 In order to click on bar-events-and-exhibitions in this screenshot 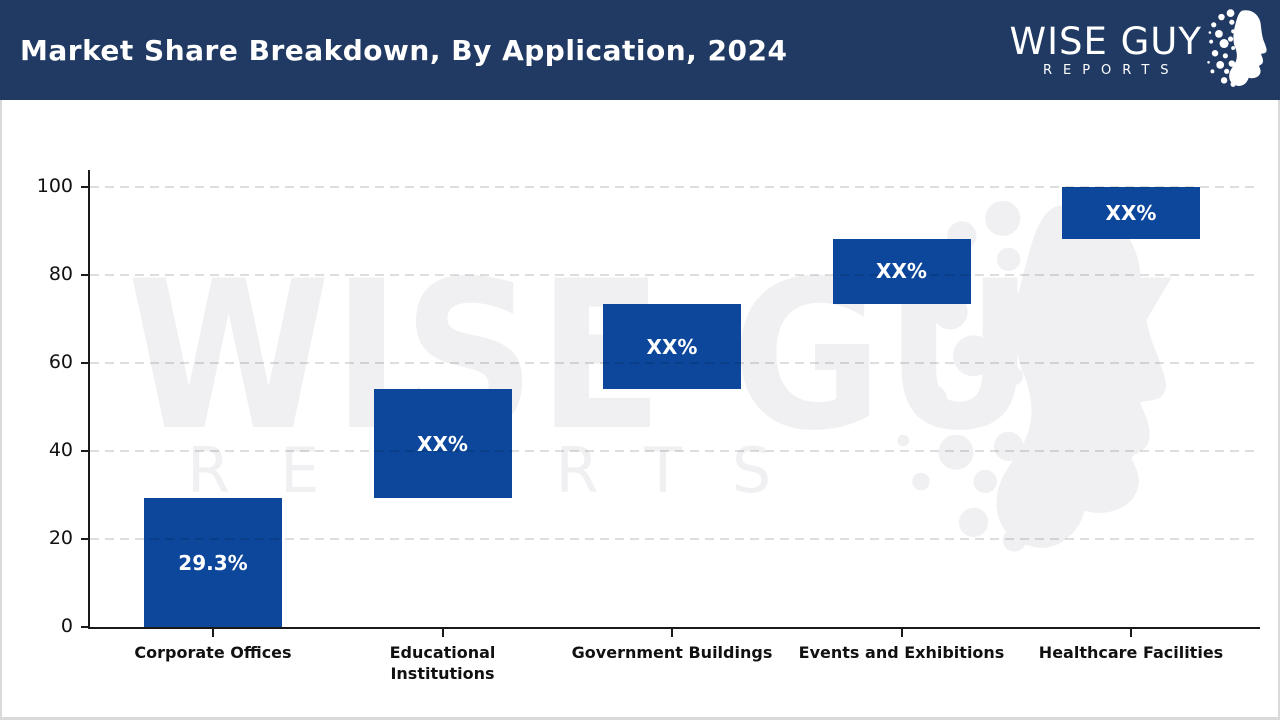, I will do `click(901, 271)`.